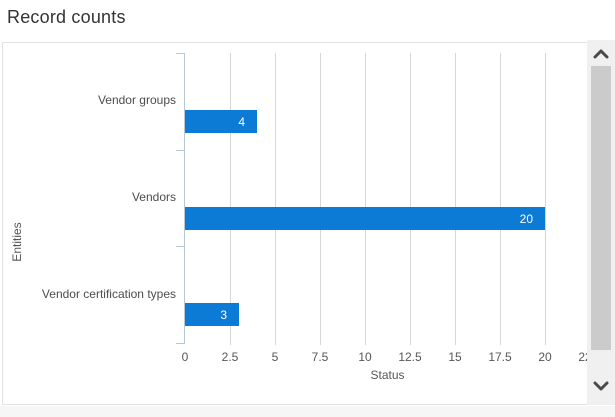  I want to click on scroll-down-button, so click(601, 386).